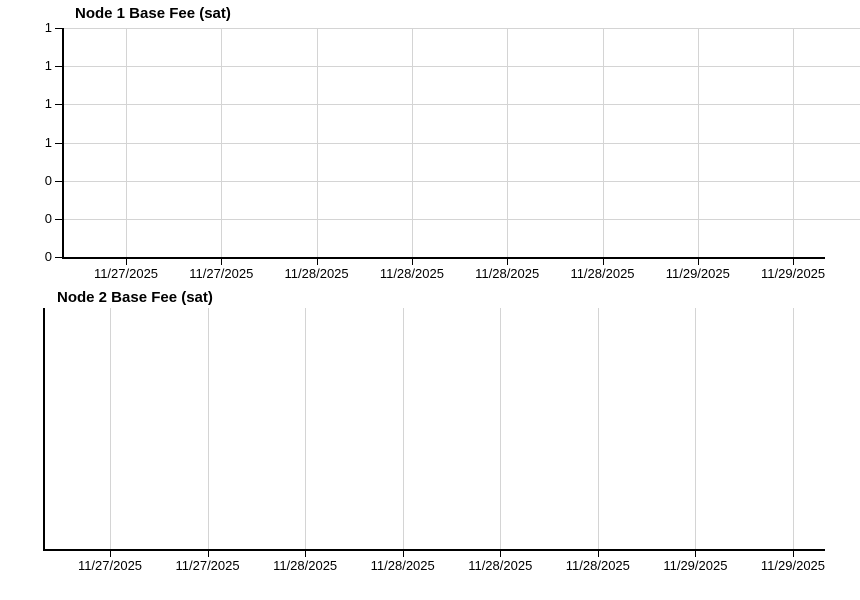  I want to click on chart-title: Node 1 Base Fee (sat), so click(153, 13).